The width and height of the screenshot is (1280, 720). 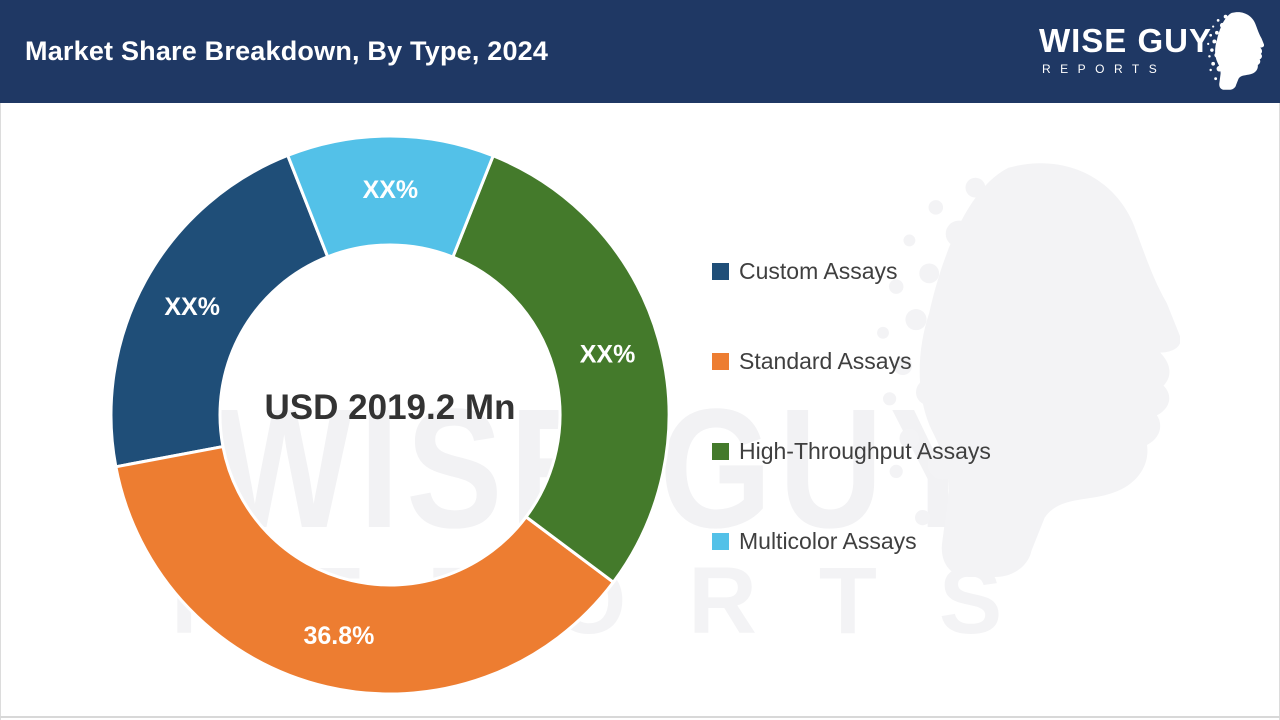 What do you see at coordinates (828, 540) in the screenshot?
I see `legend-item-label: Multicolor Assays` at bounding box center [828, 540].